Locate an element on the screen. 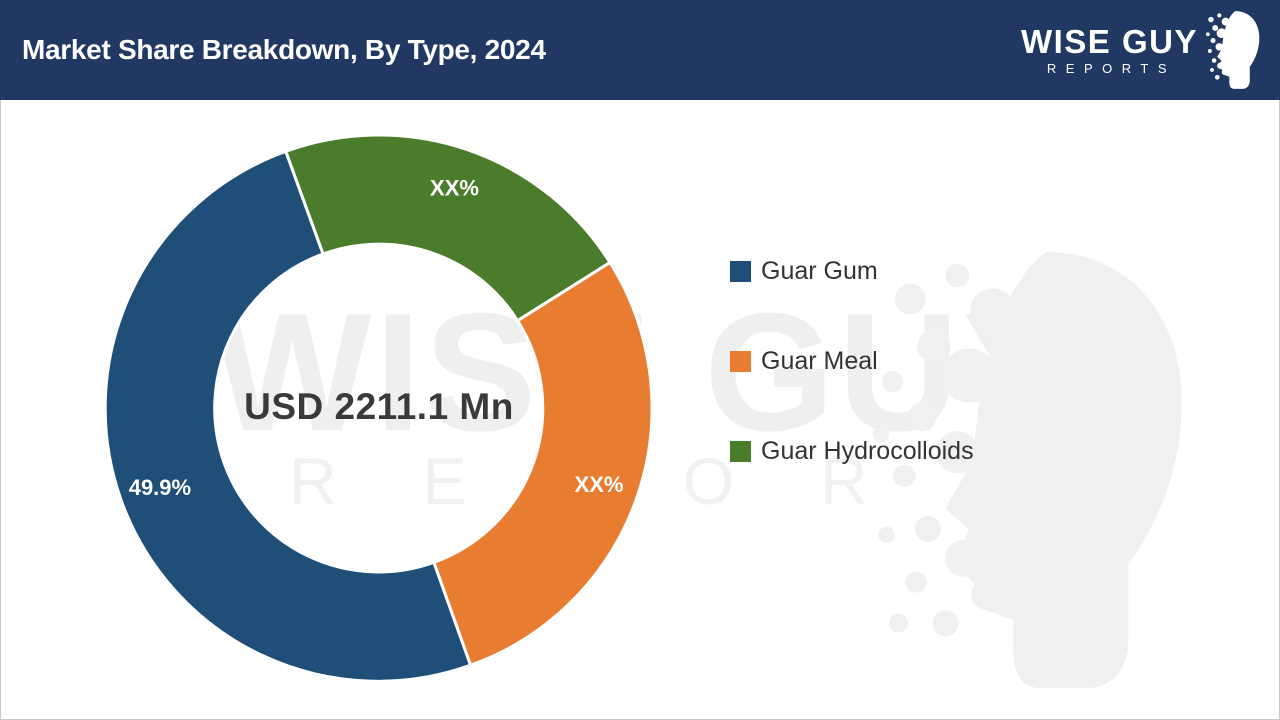 This screenshot has width=1280, height=720. legend-item-guar-meal: Guar Meal is located at coordinates (852, 361).